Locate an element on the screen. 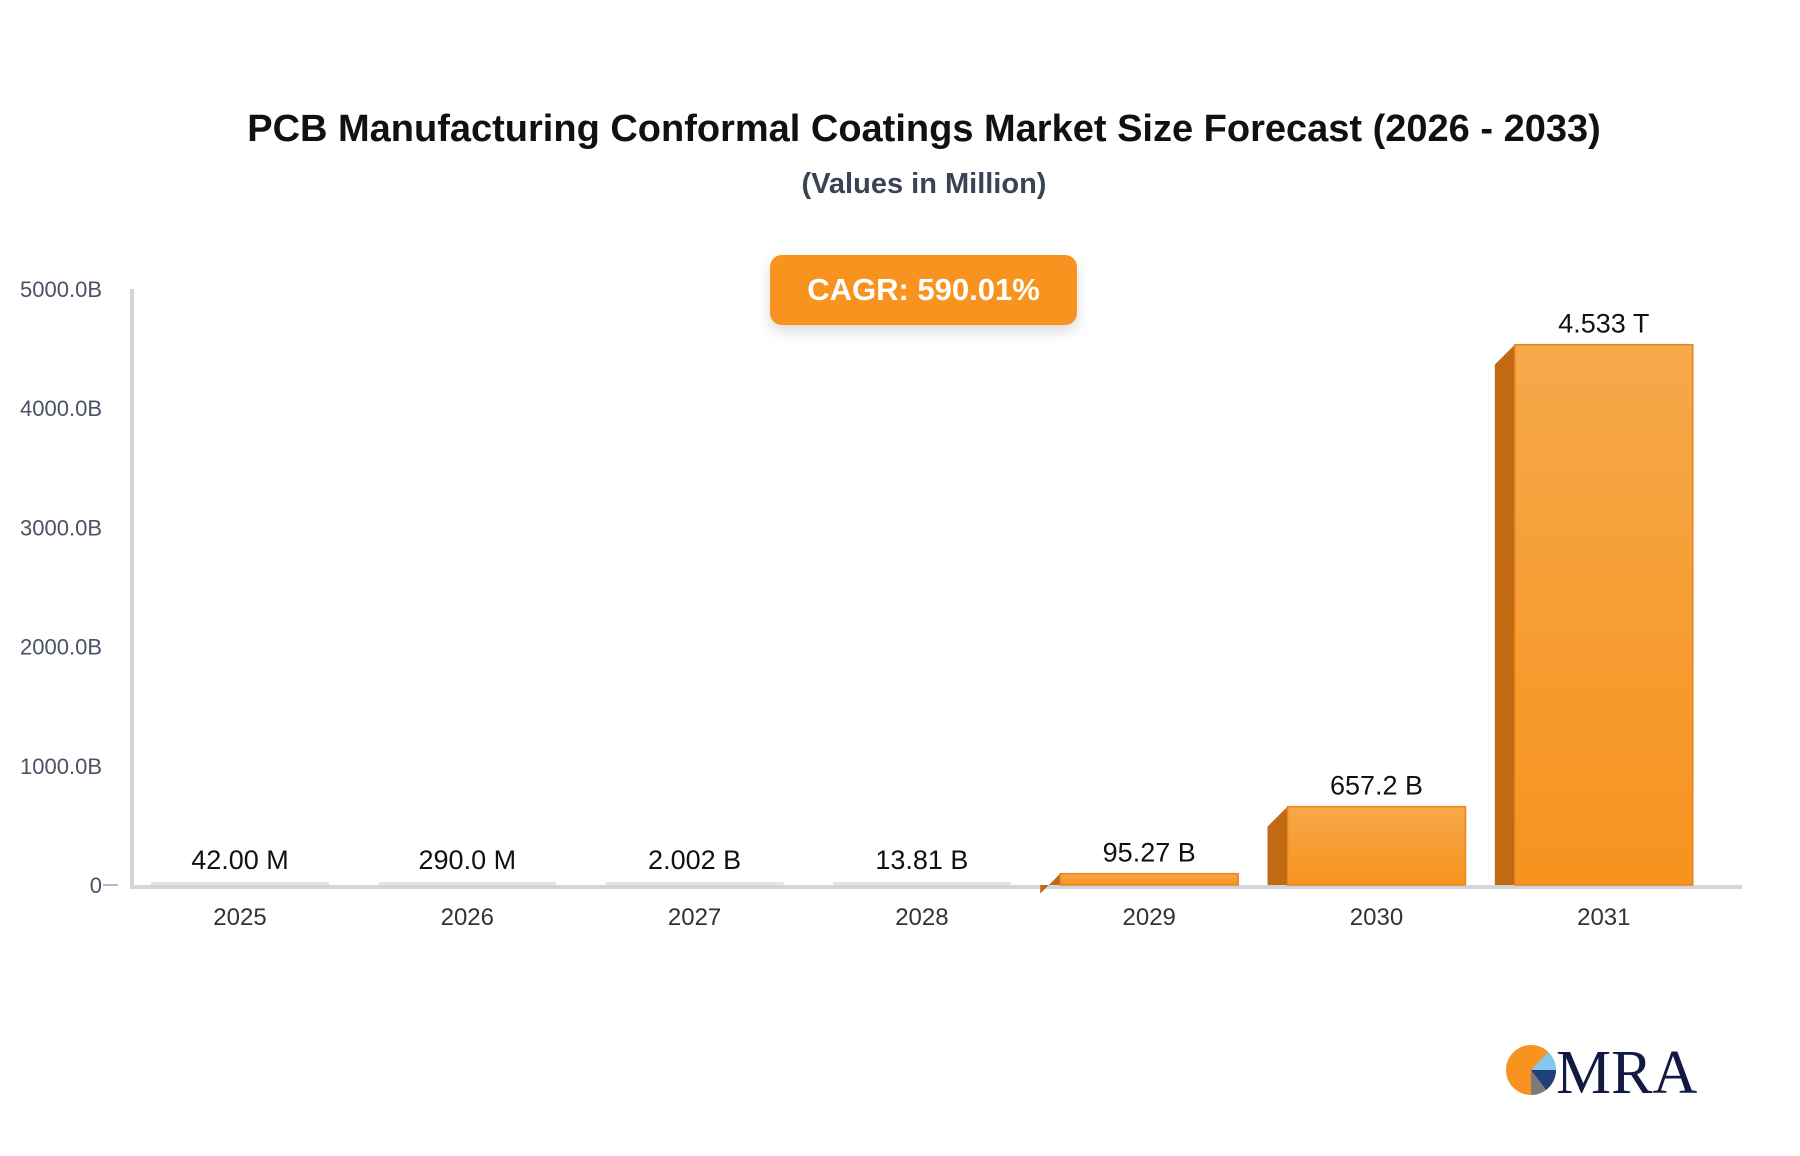 The width and height of the screenshot is (1800, 1156). data-label: 290.0 M is located at coordinates (468, 860).